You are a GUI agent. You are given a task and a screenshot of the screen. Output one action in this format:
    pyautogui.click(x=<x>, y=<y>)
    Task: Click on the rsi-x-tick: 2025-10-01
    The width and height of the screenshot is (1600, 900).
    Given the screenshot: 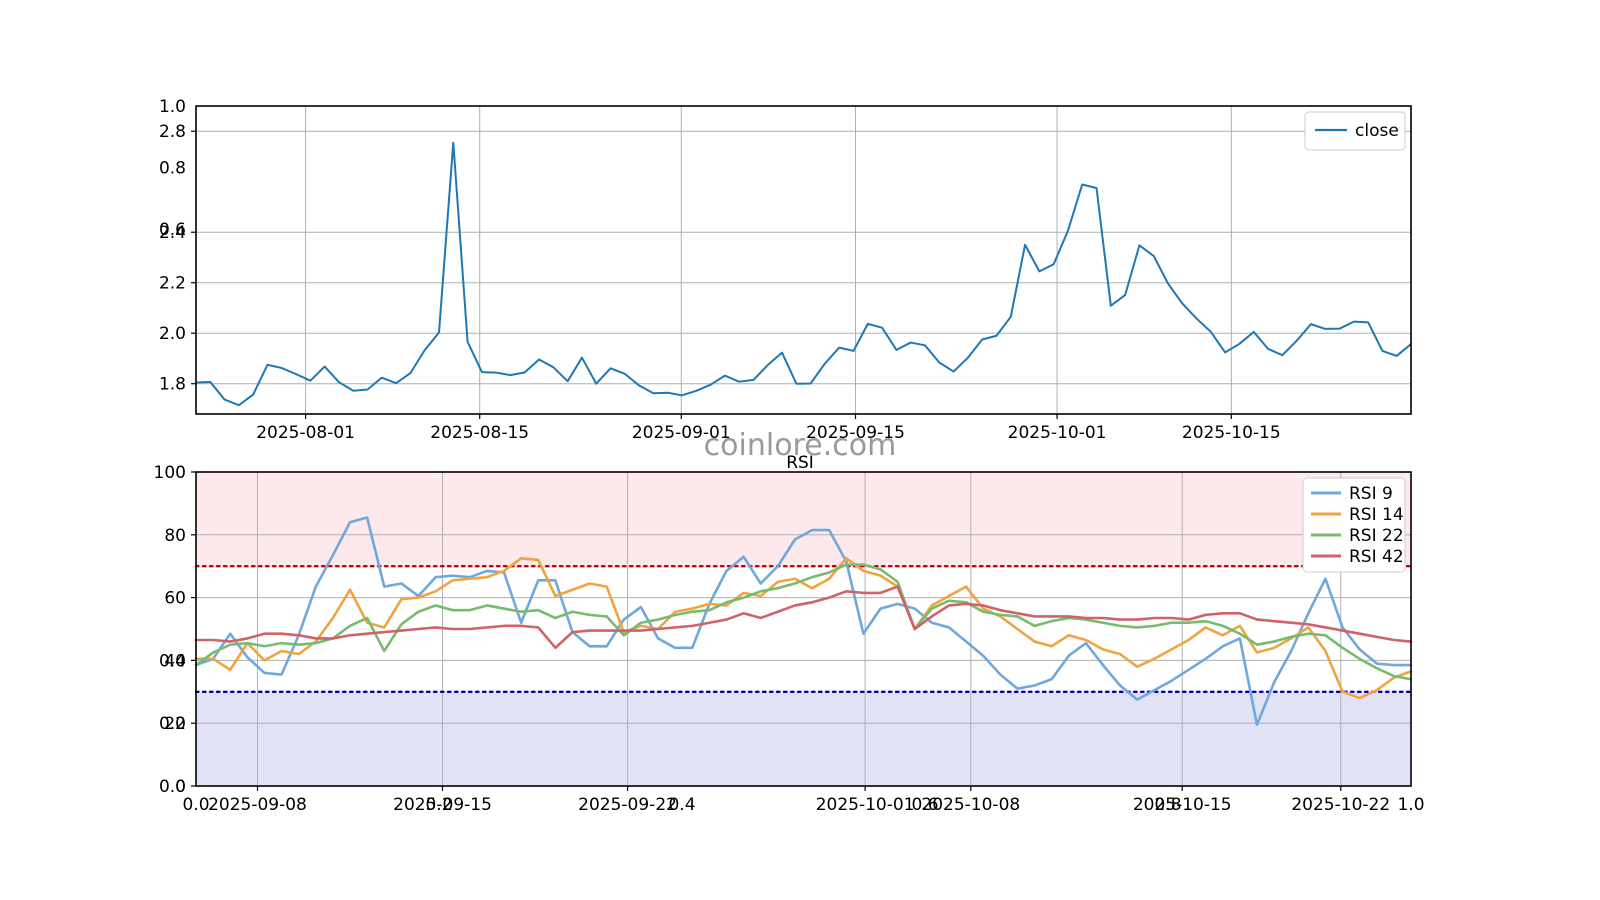 What is the action you would take?
    pyautogui.click(x=865, y=805)
    